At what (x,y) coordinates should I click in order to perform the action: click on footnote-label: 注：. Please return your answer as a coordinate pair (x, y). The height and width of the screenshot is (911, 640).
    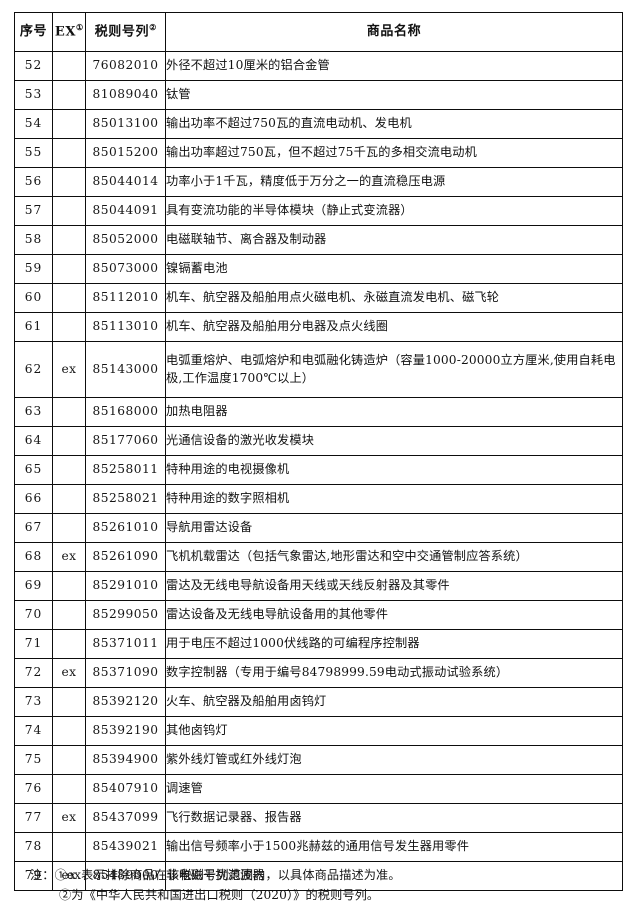
    Looking at the image, I should click on (42, 875).